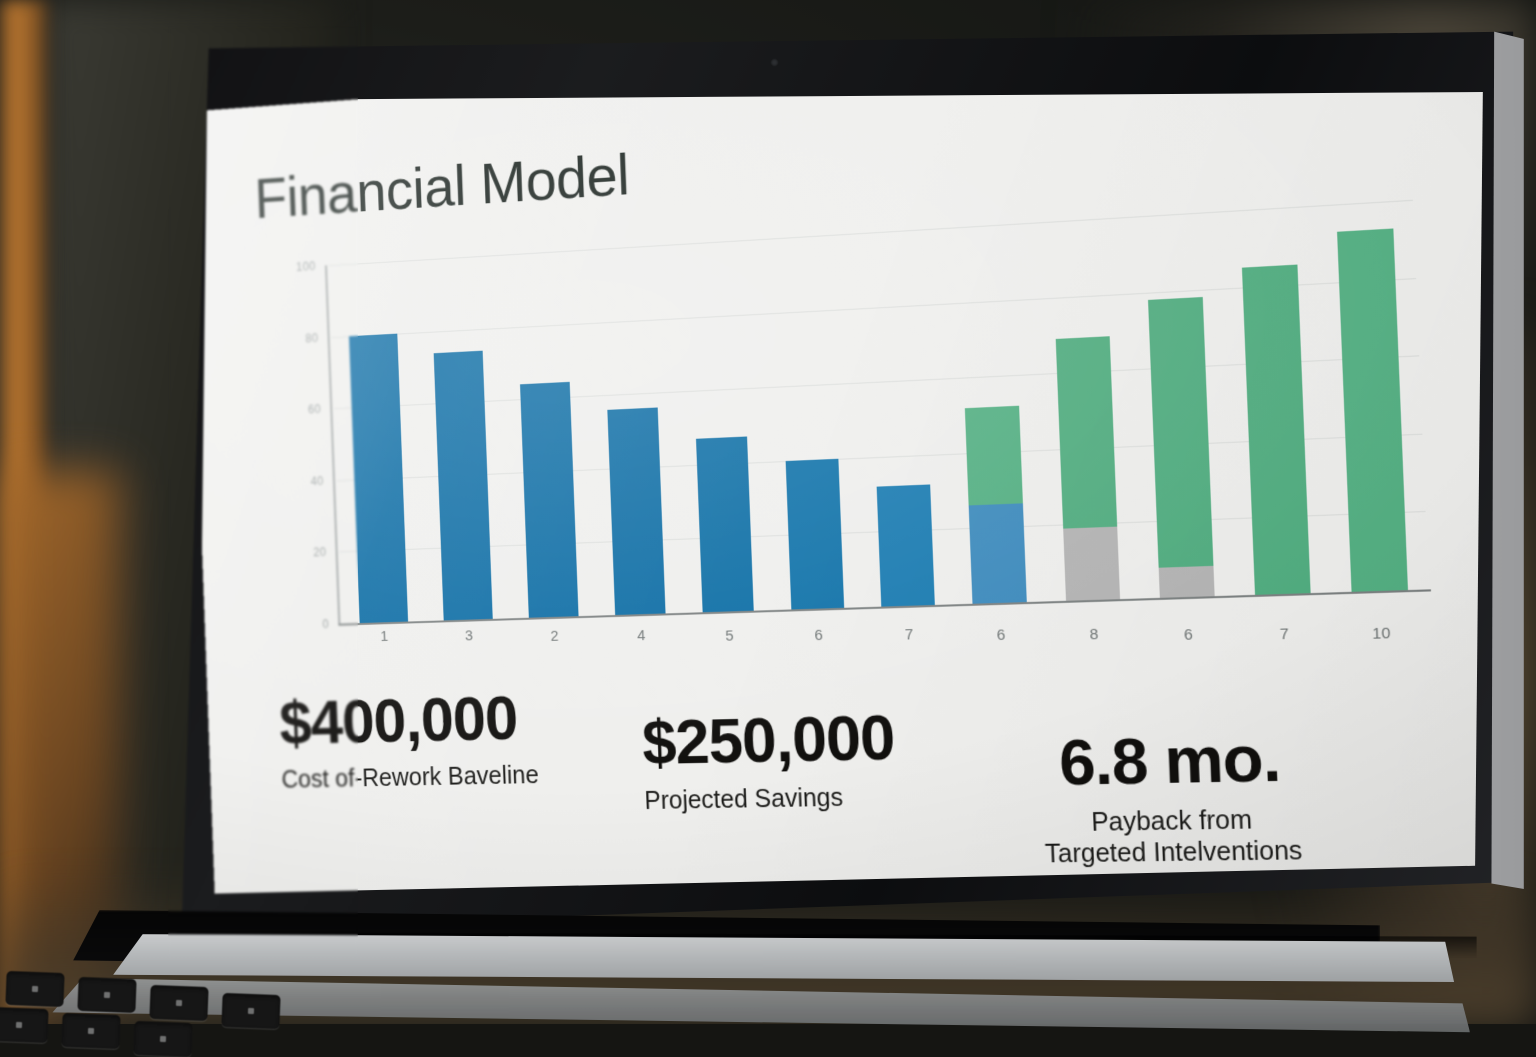 The height and width of the screenshot is (1057, 1536). I want to click on kpi-value: $250,000, so click(768, 740).